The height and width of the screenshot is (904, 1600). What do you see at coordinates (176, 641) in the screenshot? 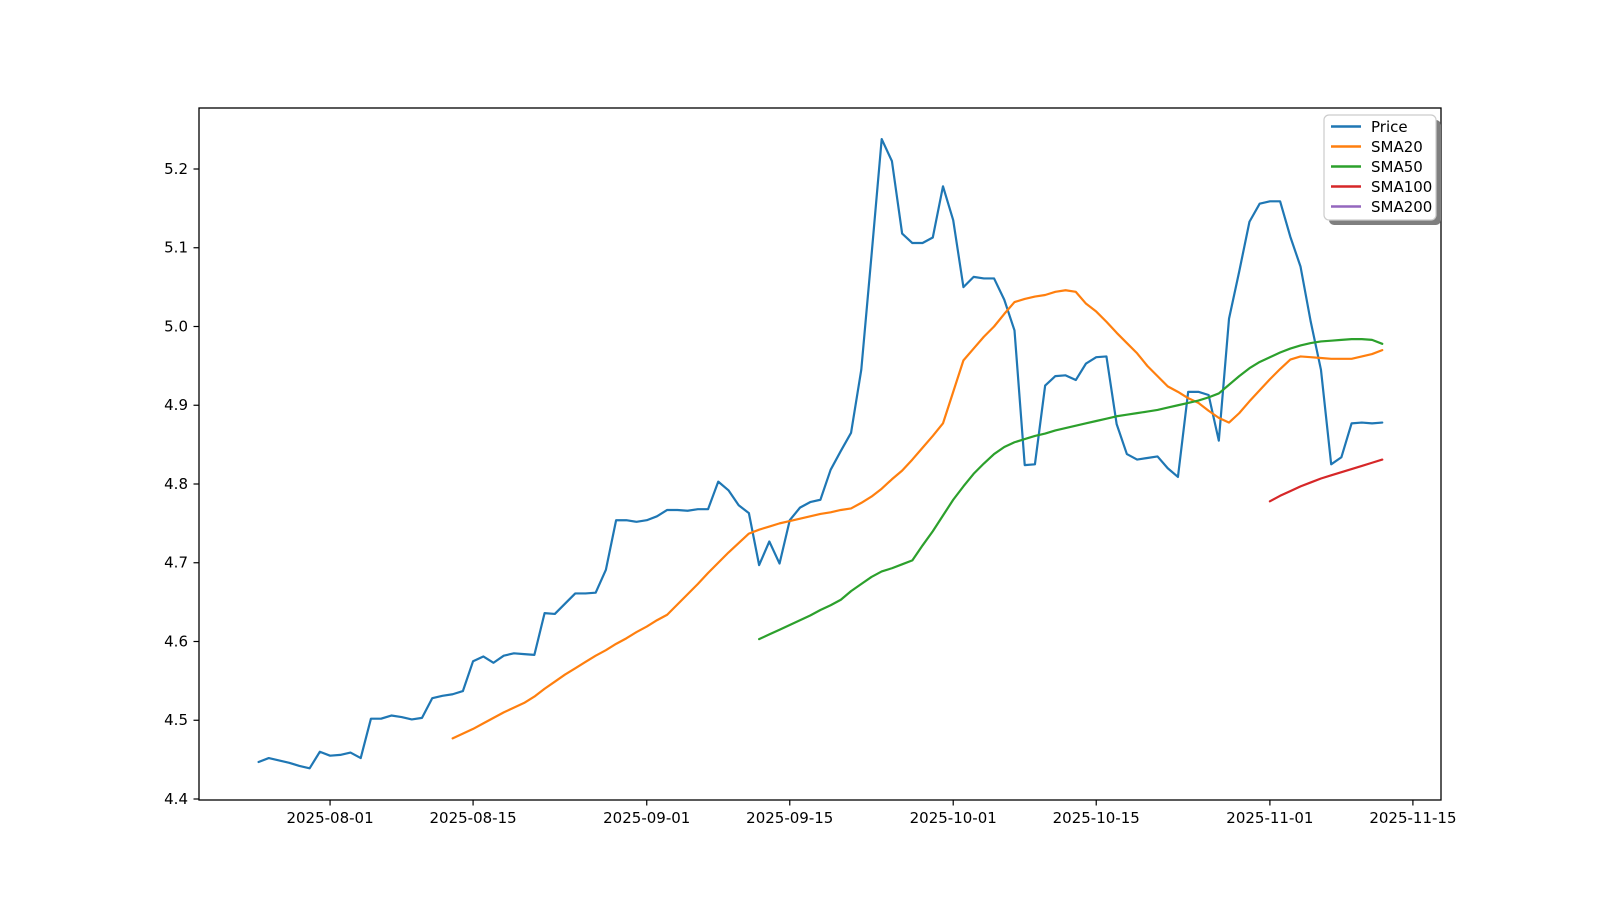
I see `y-tick-label: 4.6` at bounding box center [176, 641].